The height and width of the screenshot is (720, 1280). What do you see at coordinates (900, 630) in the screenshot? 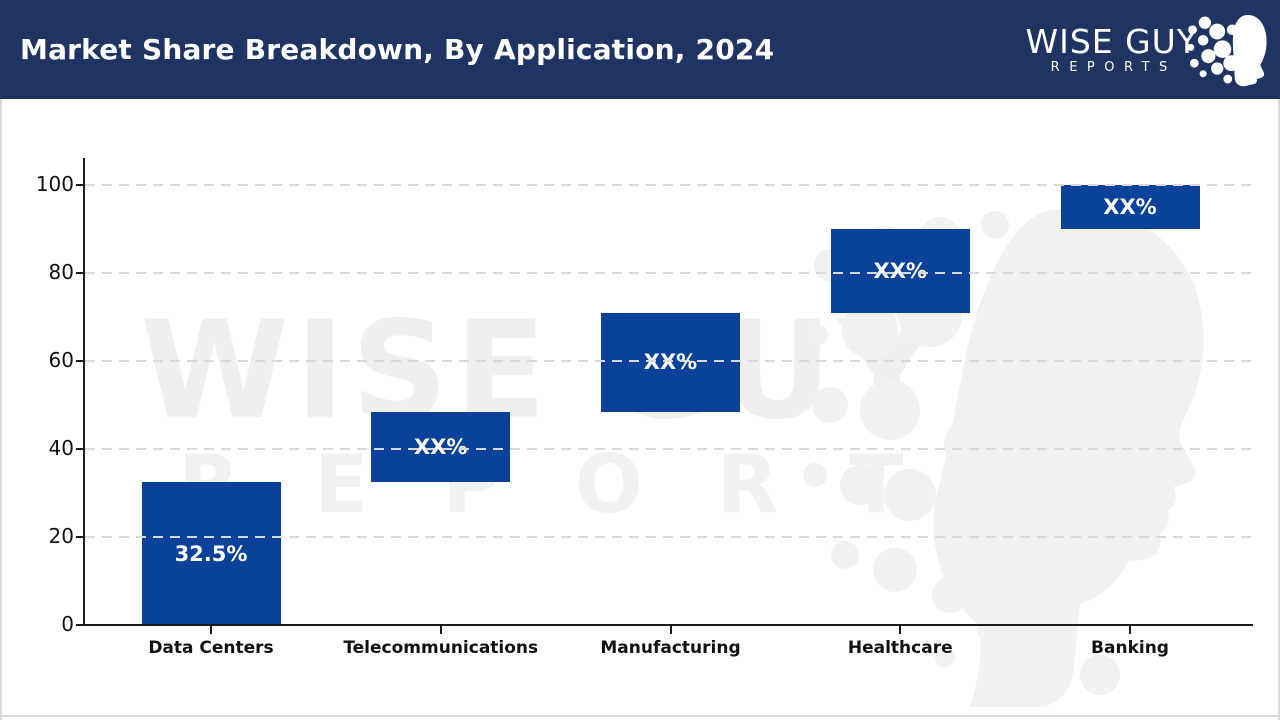
I see `x-tick-mark-healthcare` at bounding box center [900, 630].